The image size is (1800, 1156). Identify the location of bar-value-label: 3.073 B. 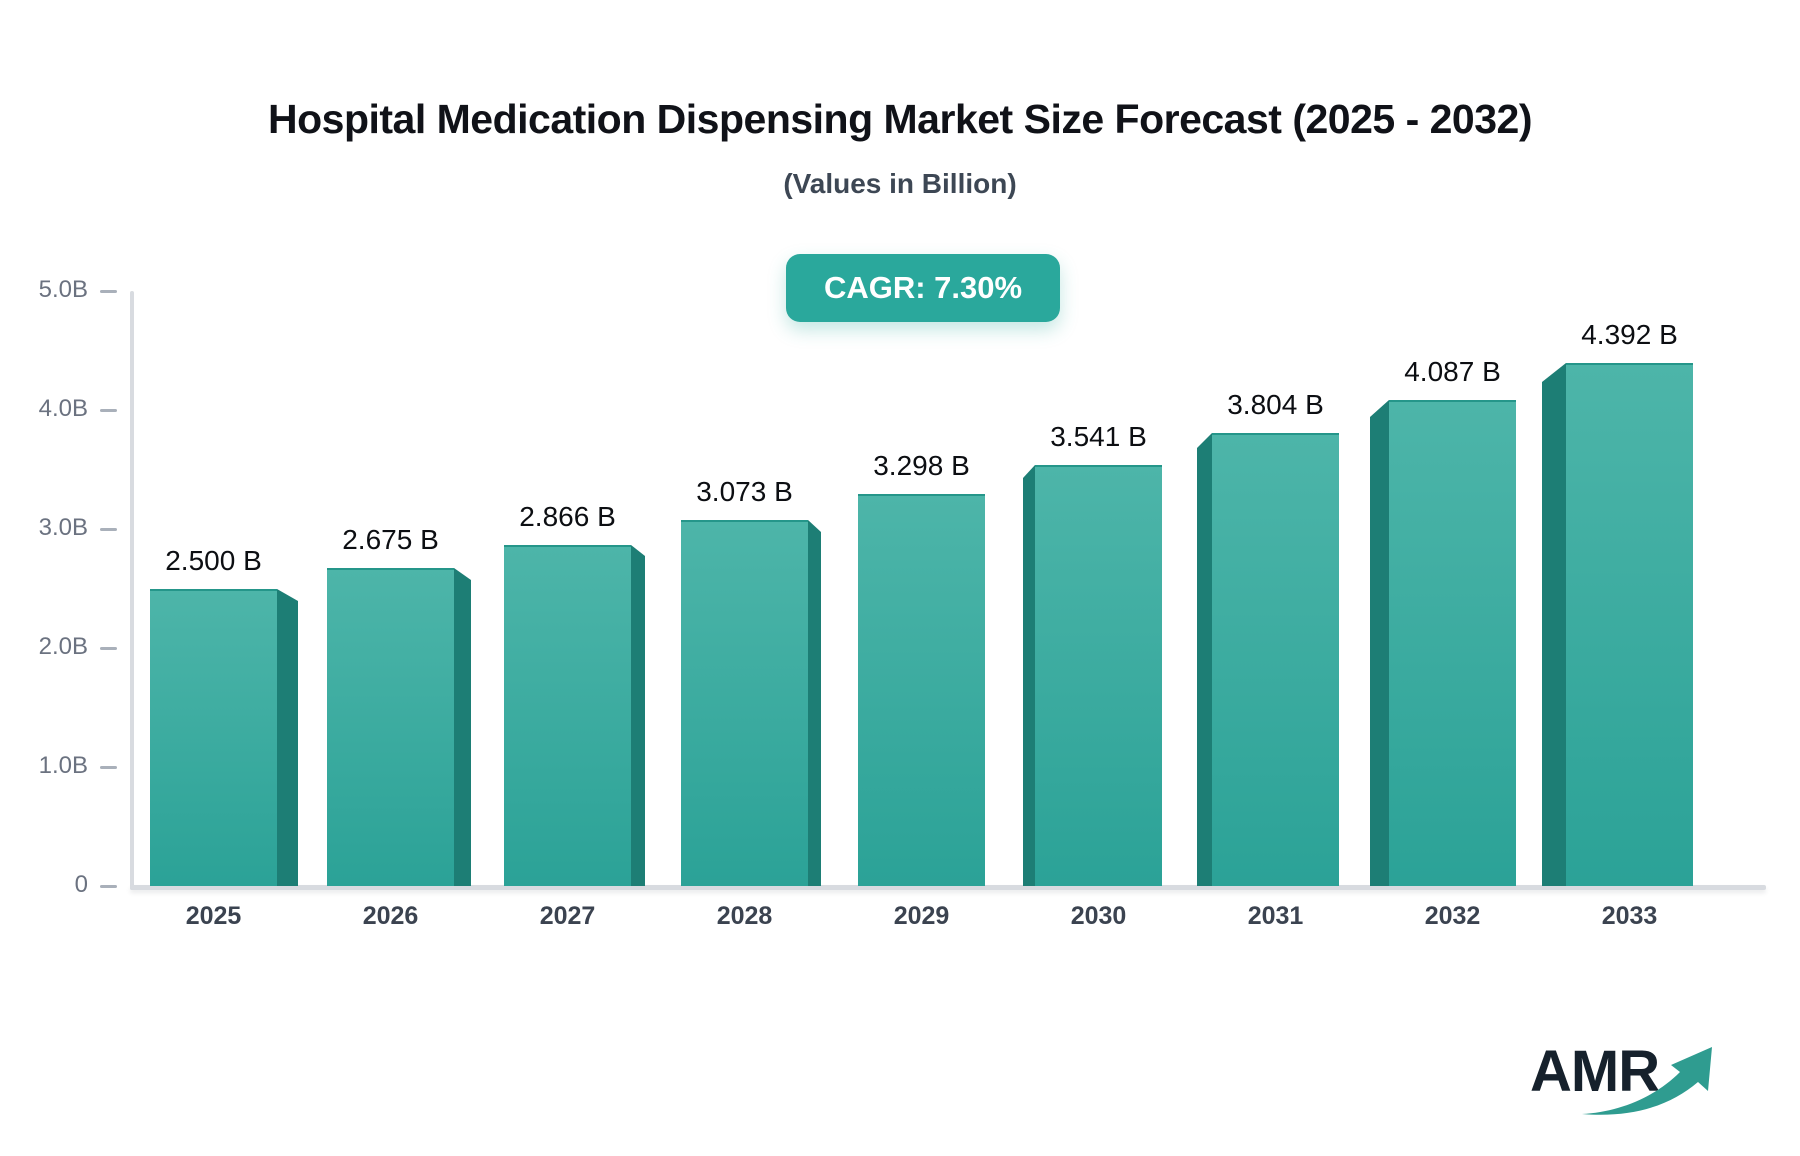
(744, 492).